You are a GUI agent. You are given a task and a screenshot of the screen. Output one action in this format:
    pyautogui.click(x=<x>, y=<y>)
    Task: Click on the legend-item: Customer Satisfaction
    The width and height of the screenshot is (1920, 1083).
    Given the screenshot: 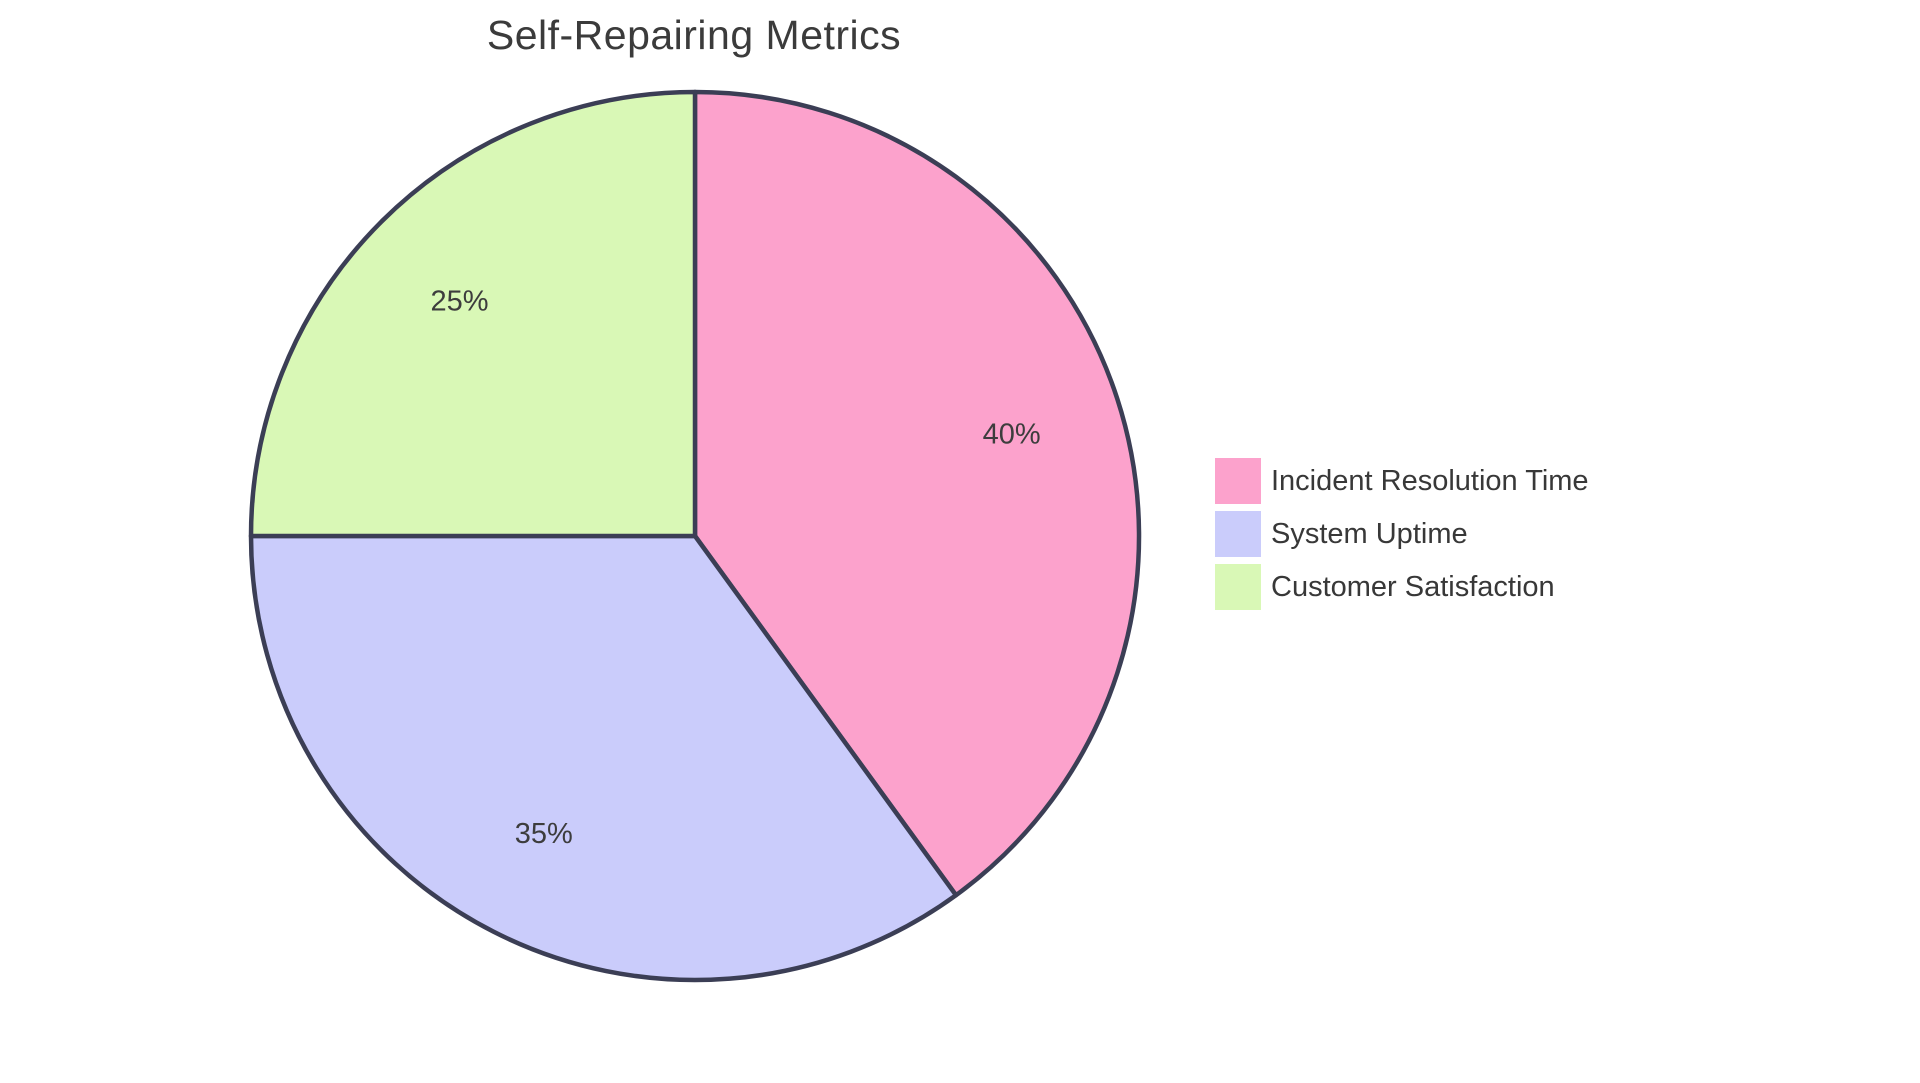 What is the action you would take?
    pyautogui.click(x=1402, y=587)
    